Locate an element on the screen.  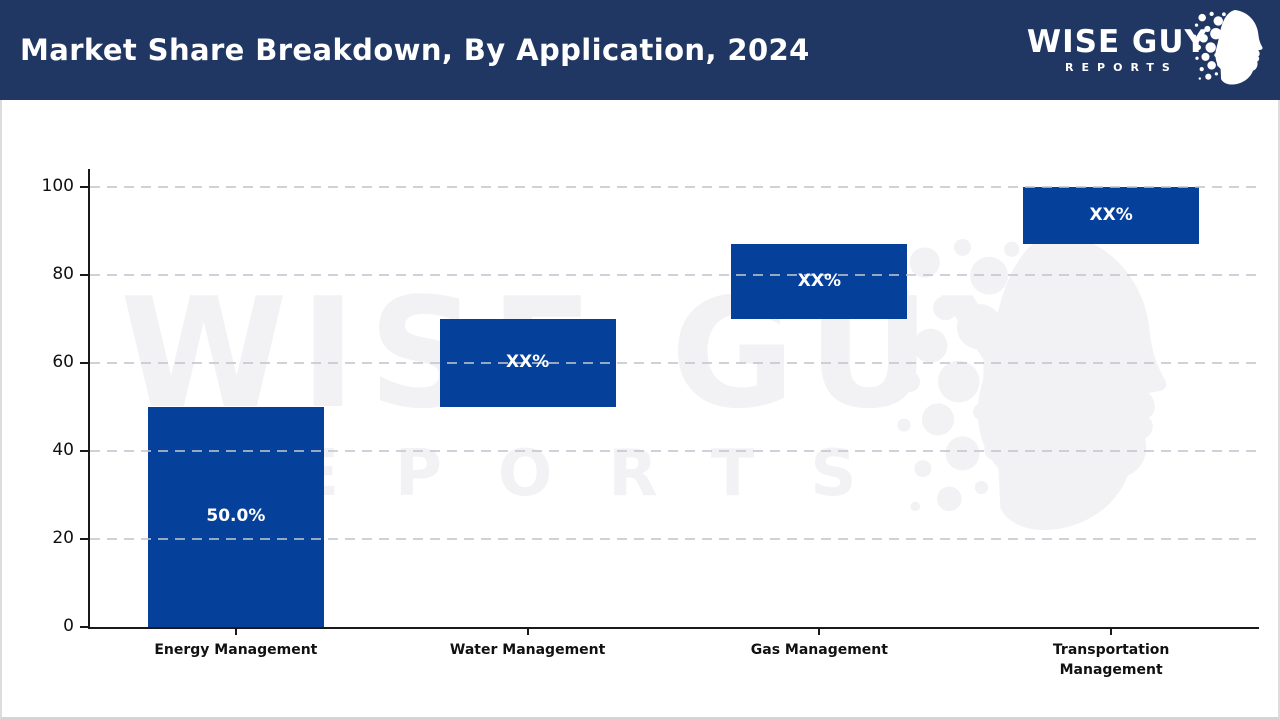
logo-subtitle: REPORTS is located at coordinates (1121, 67).